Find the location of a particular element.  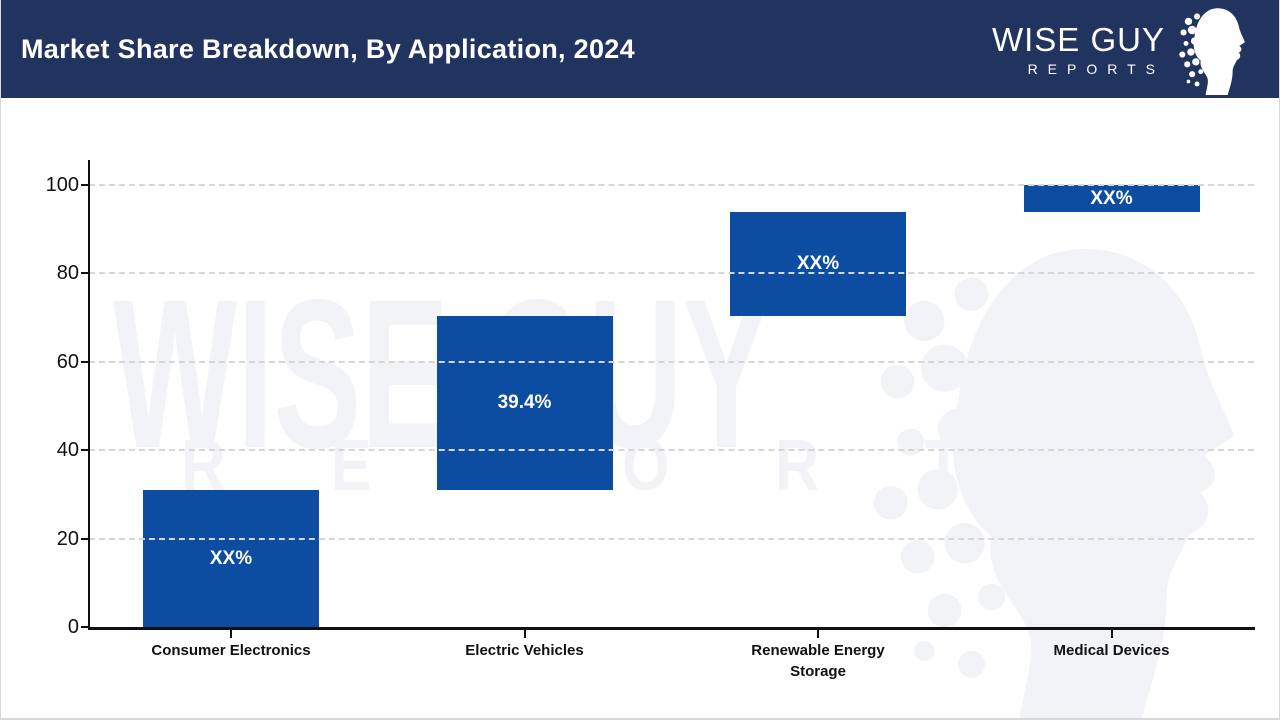

x-axis-category-label: Medical Devices is located at coordinates (1111, 650).